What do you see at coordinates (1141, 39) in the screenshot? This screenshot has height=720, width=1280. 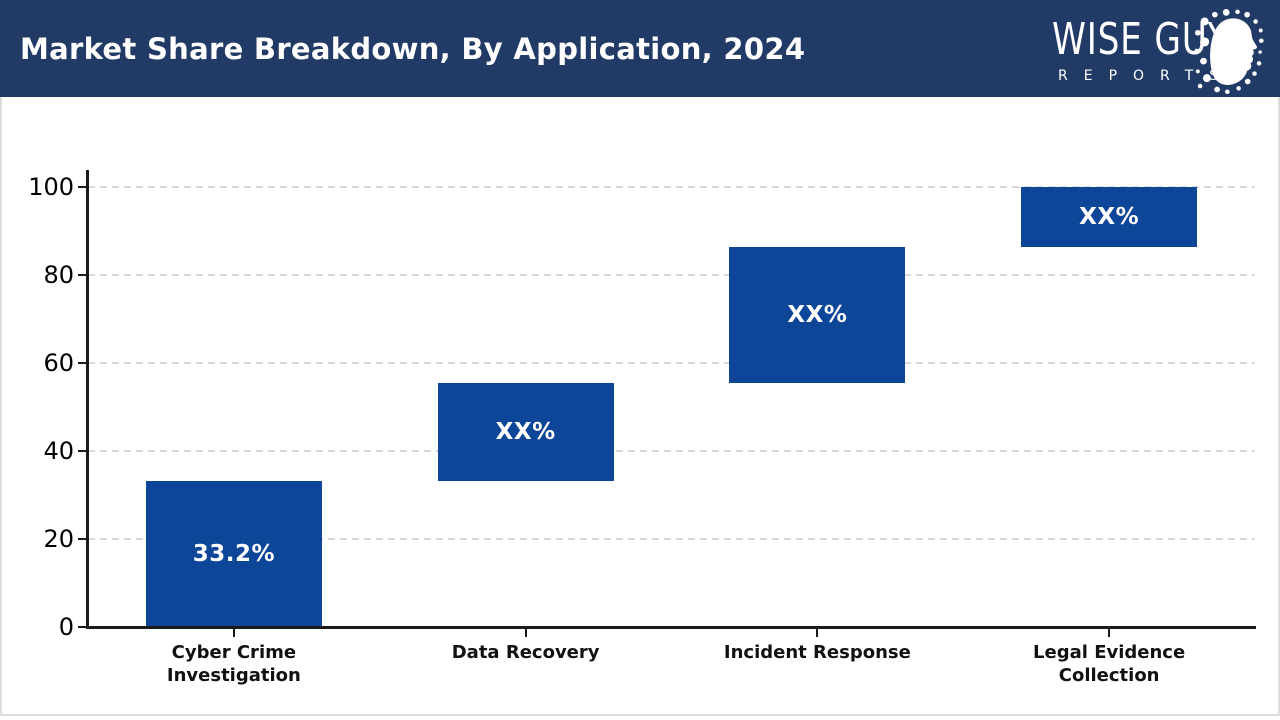 I see `logo-wordmark: WISE GUY` at bounding box center [1141, 39].